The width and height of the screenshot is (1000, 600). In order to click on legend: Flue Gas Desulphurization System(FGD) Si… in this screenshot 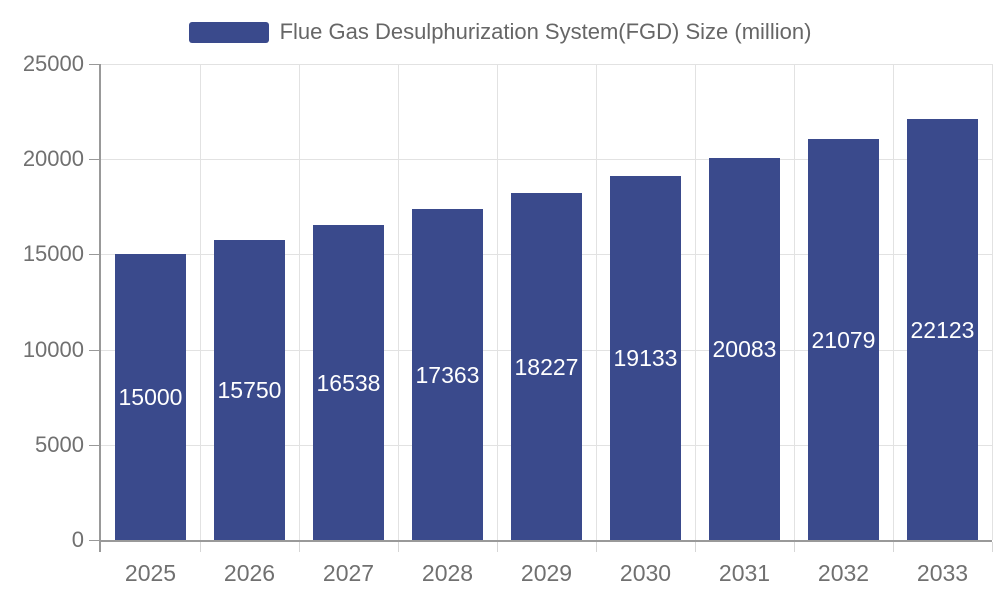, I will do `click(500, 32)`.